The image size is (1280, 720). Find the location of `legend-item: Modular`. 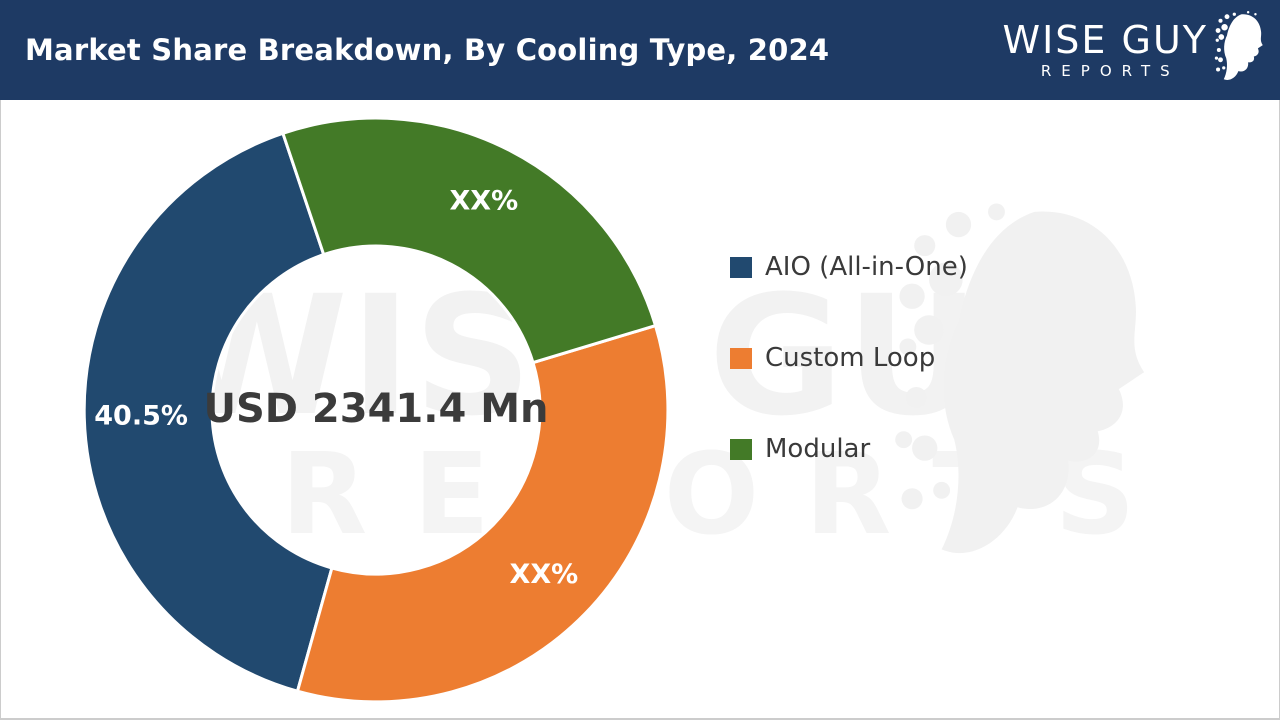

legend-item: Modular is located at coordinates (849, 449).